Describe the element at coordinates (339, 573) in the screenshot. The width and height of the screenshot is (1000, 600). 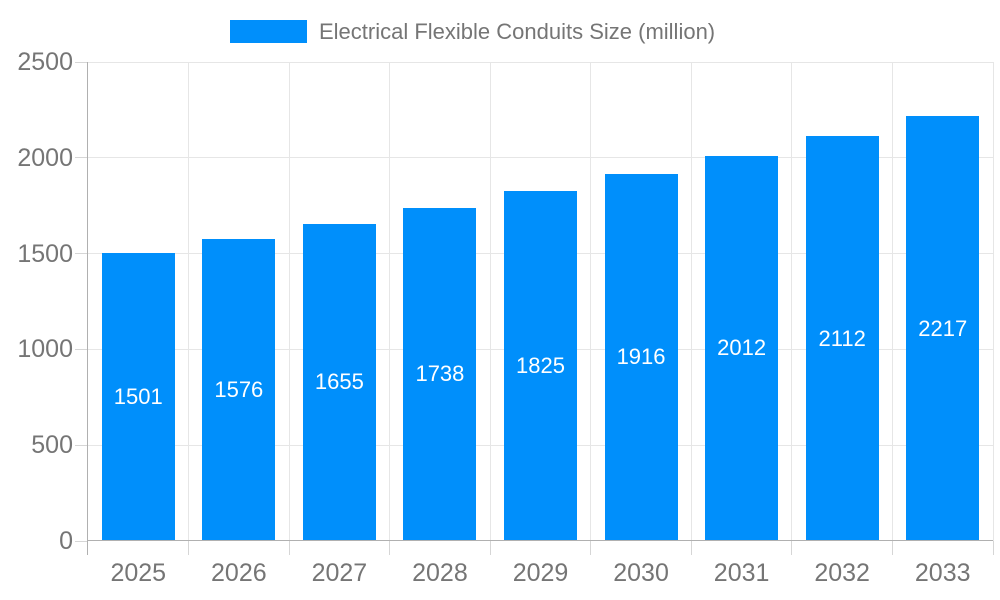
I see `x-axis-tick-label: 2027` at that location.